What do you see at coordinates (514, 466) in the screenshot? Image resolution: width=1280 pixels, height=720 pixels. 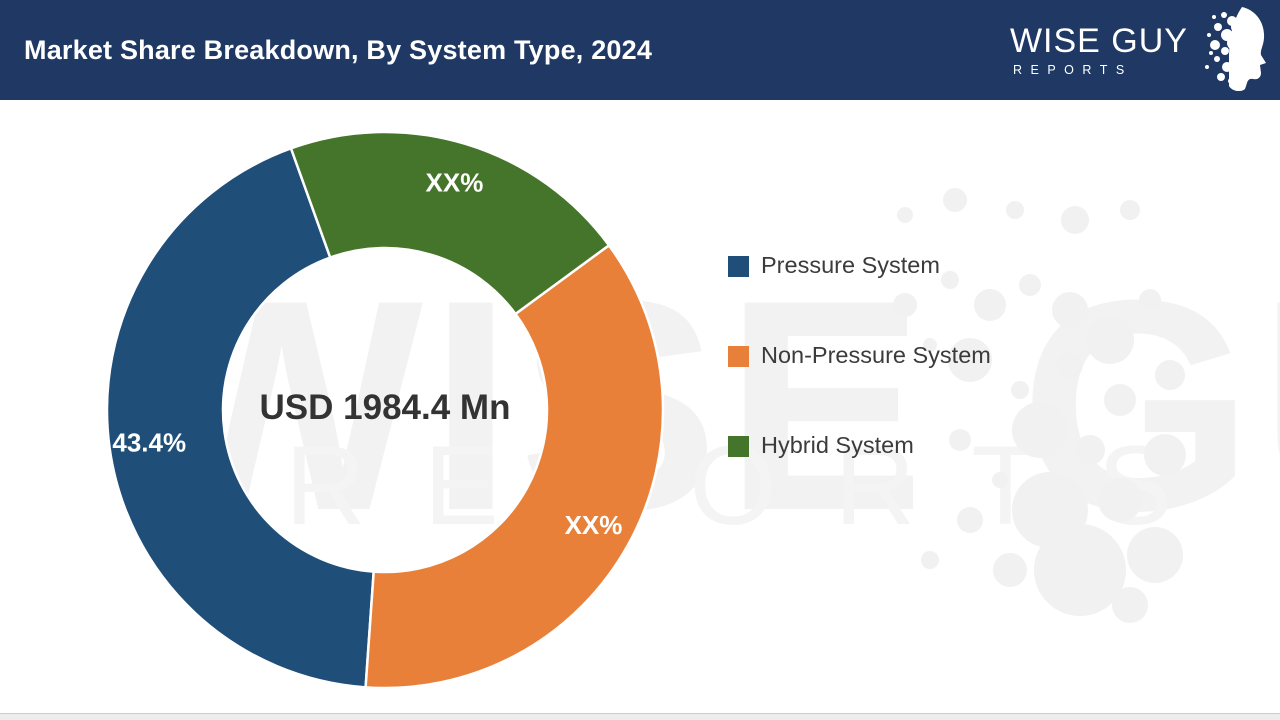 I see `donut-slice-non-pressure-system` at bounding box center [514, 466].